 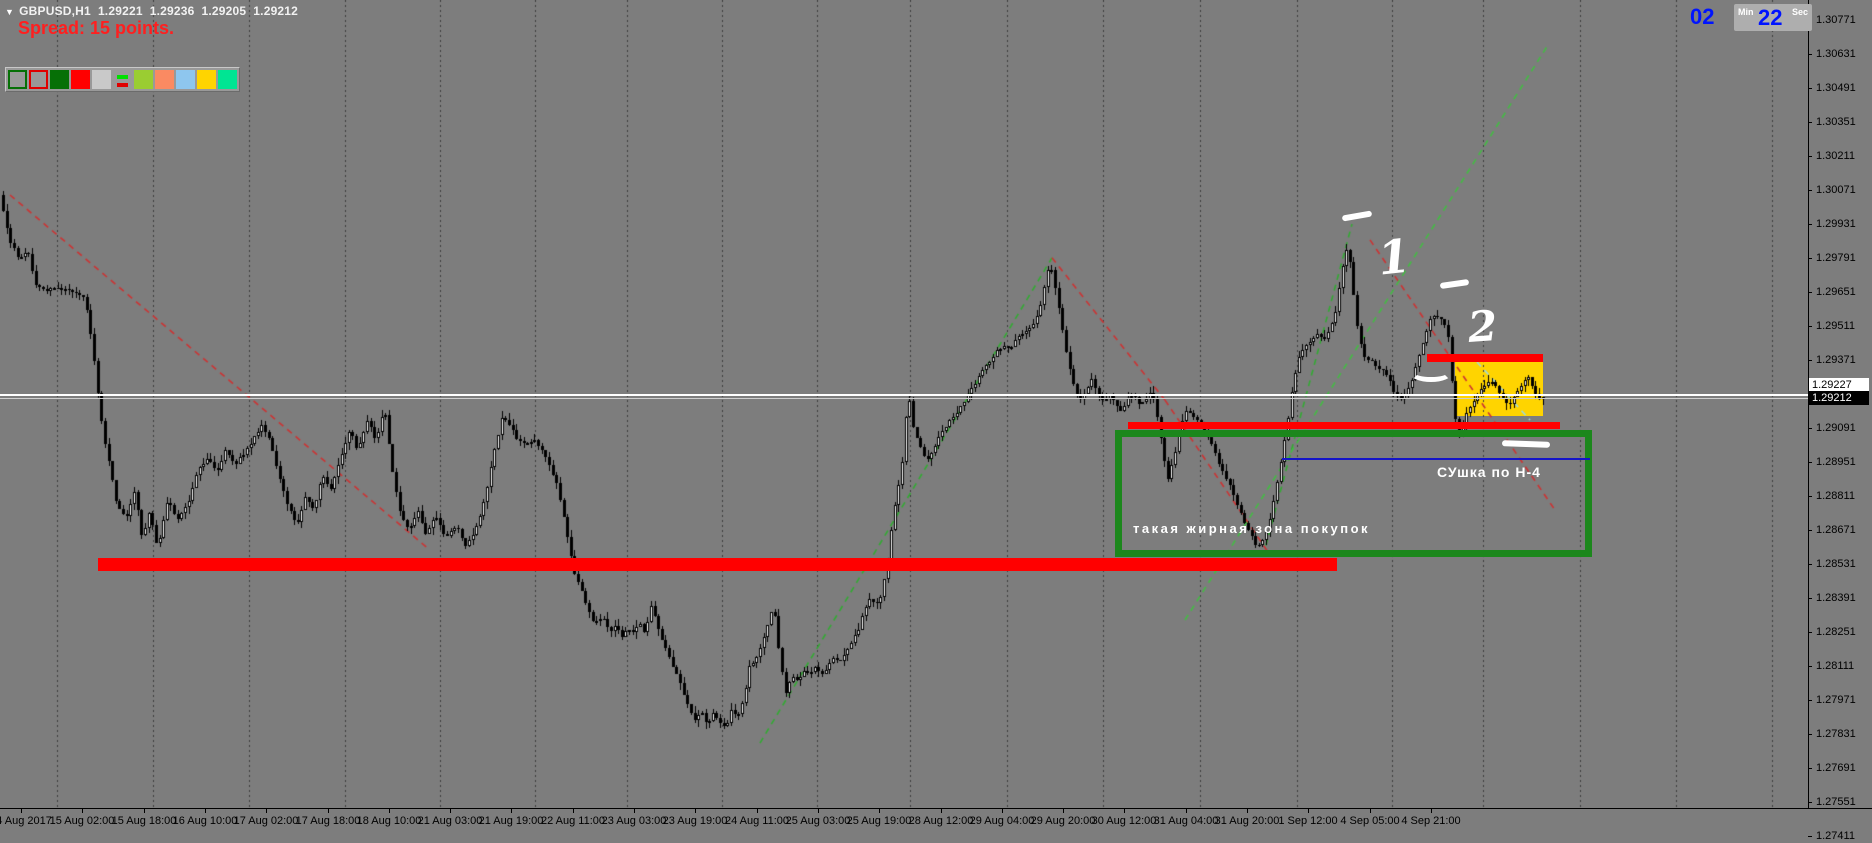 I want to click on buy-zone-rectangle, so click(x=1353, y=493).